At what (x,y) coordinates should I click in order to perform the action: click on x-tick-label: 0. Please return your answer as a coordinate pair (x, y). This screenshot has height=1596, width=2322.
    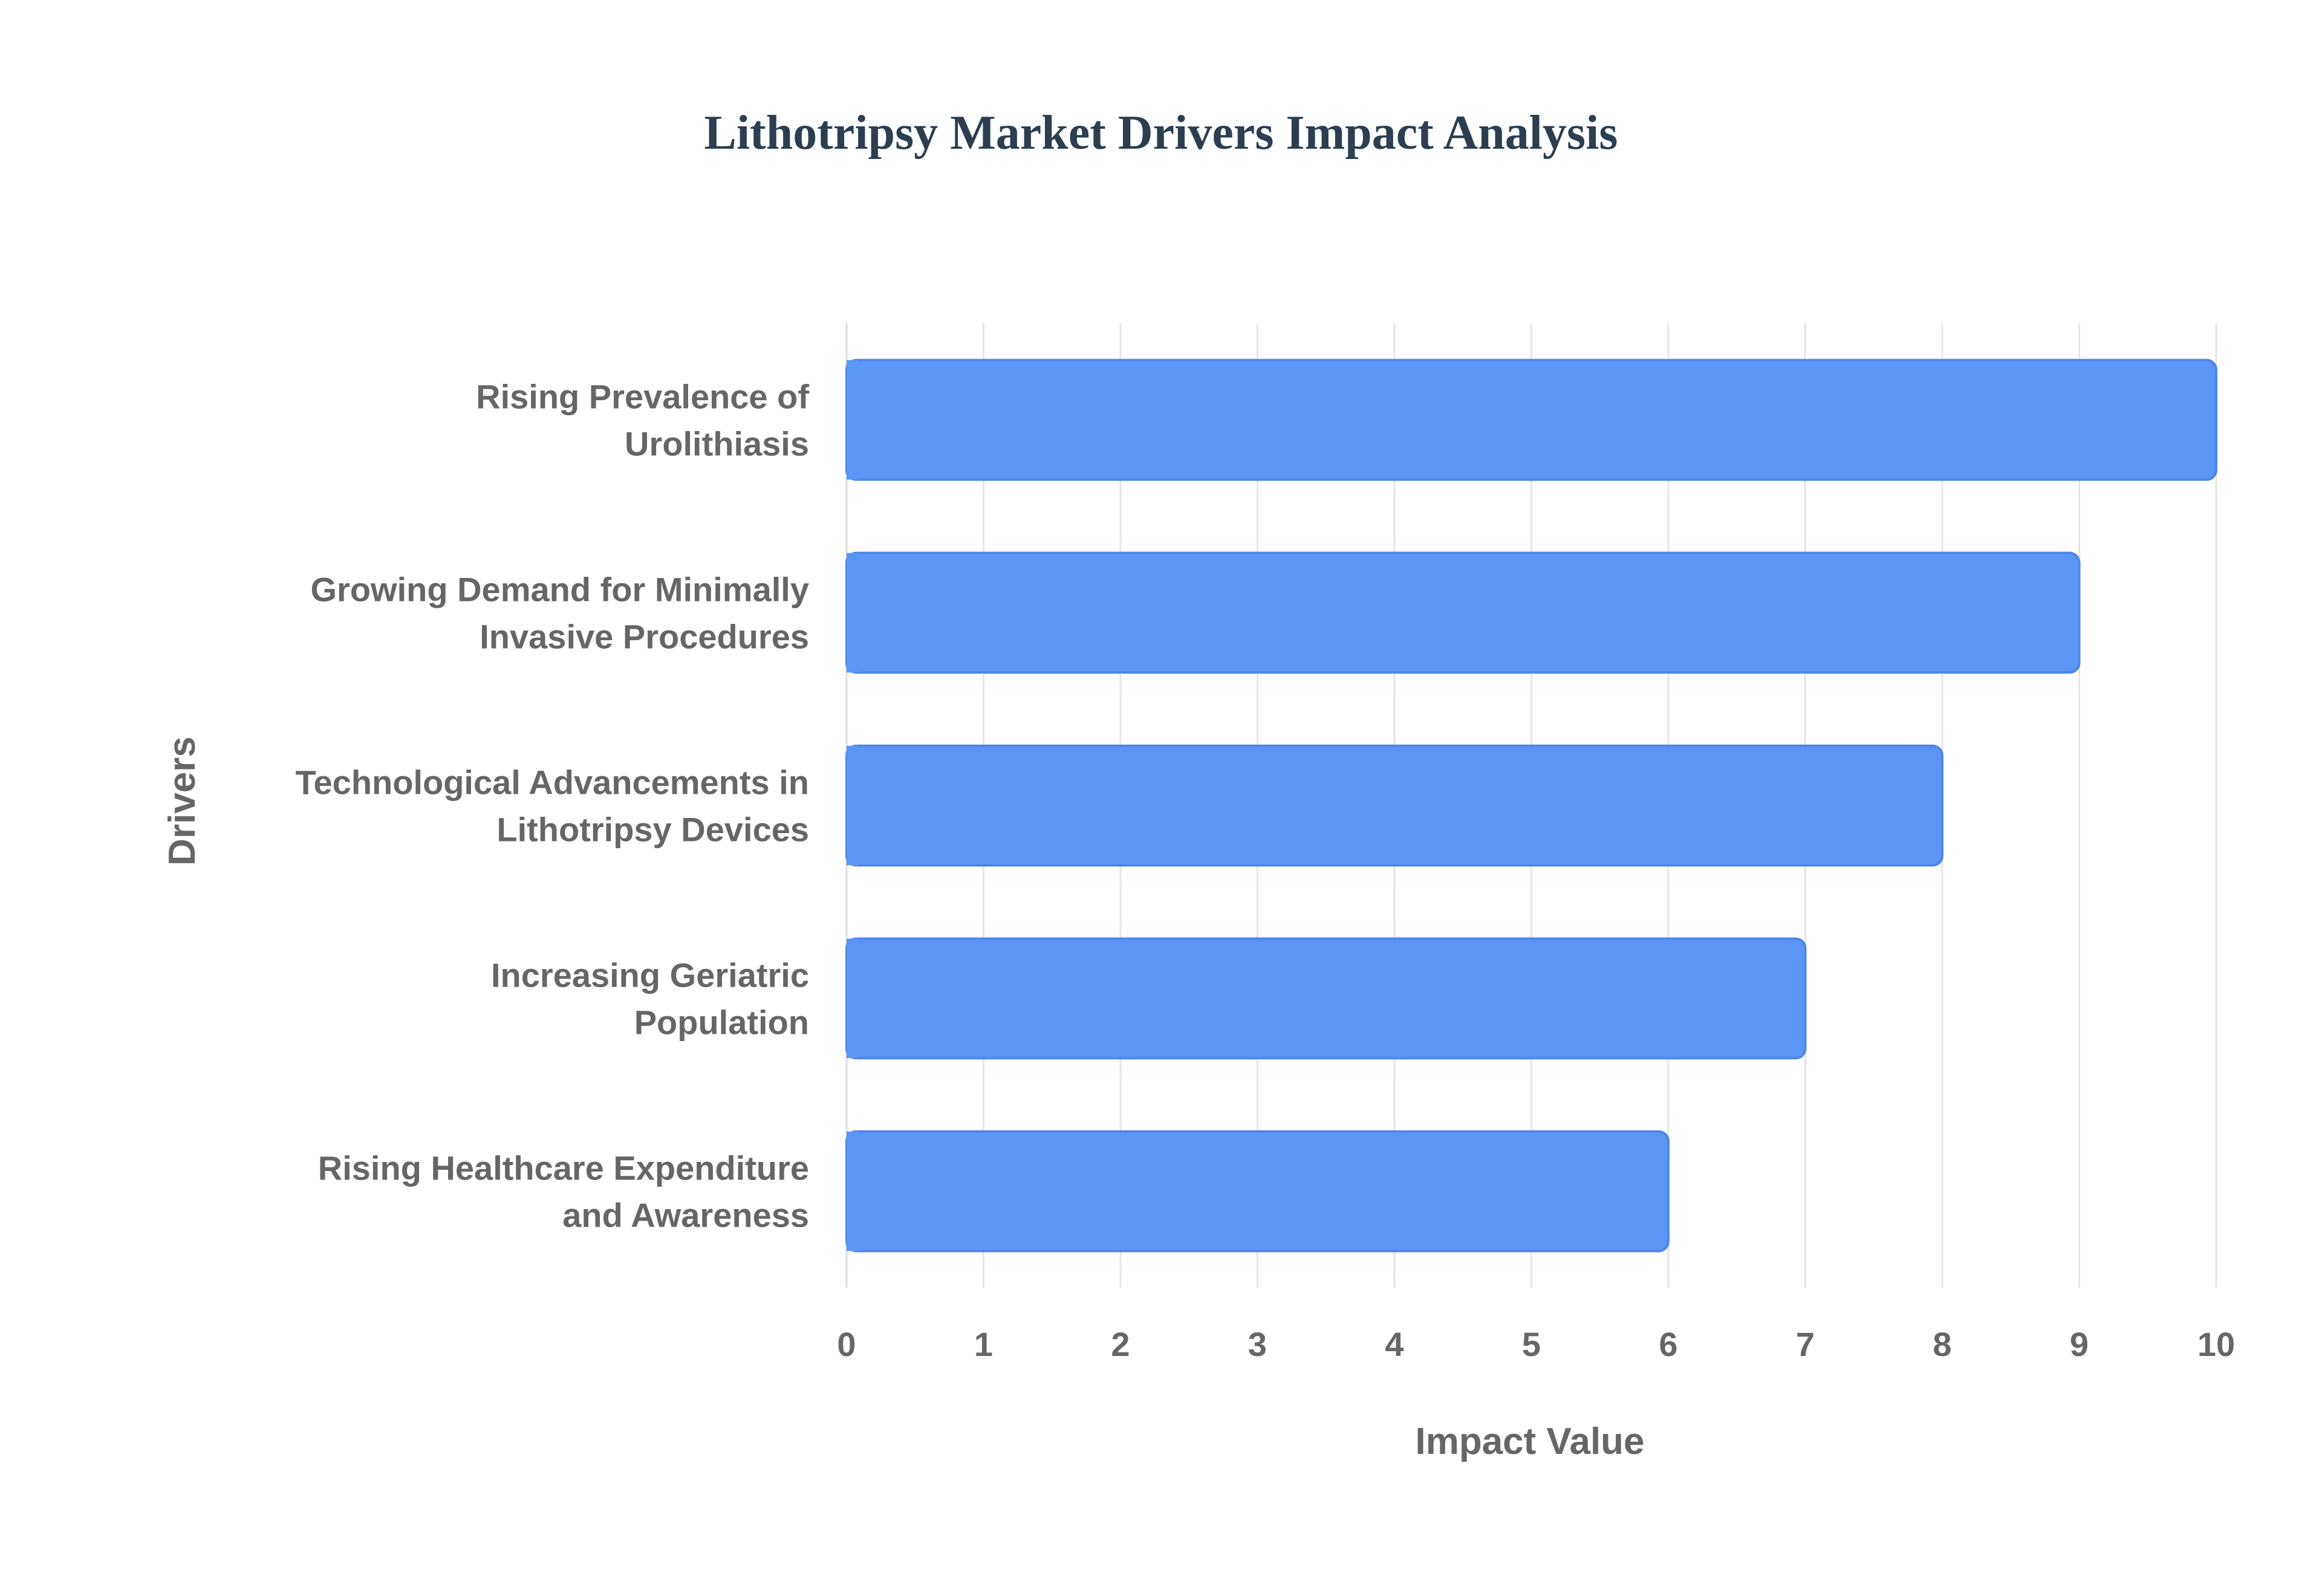
    Looking at the image, I should click on (847, 1344).